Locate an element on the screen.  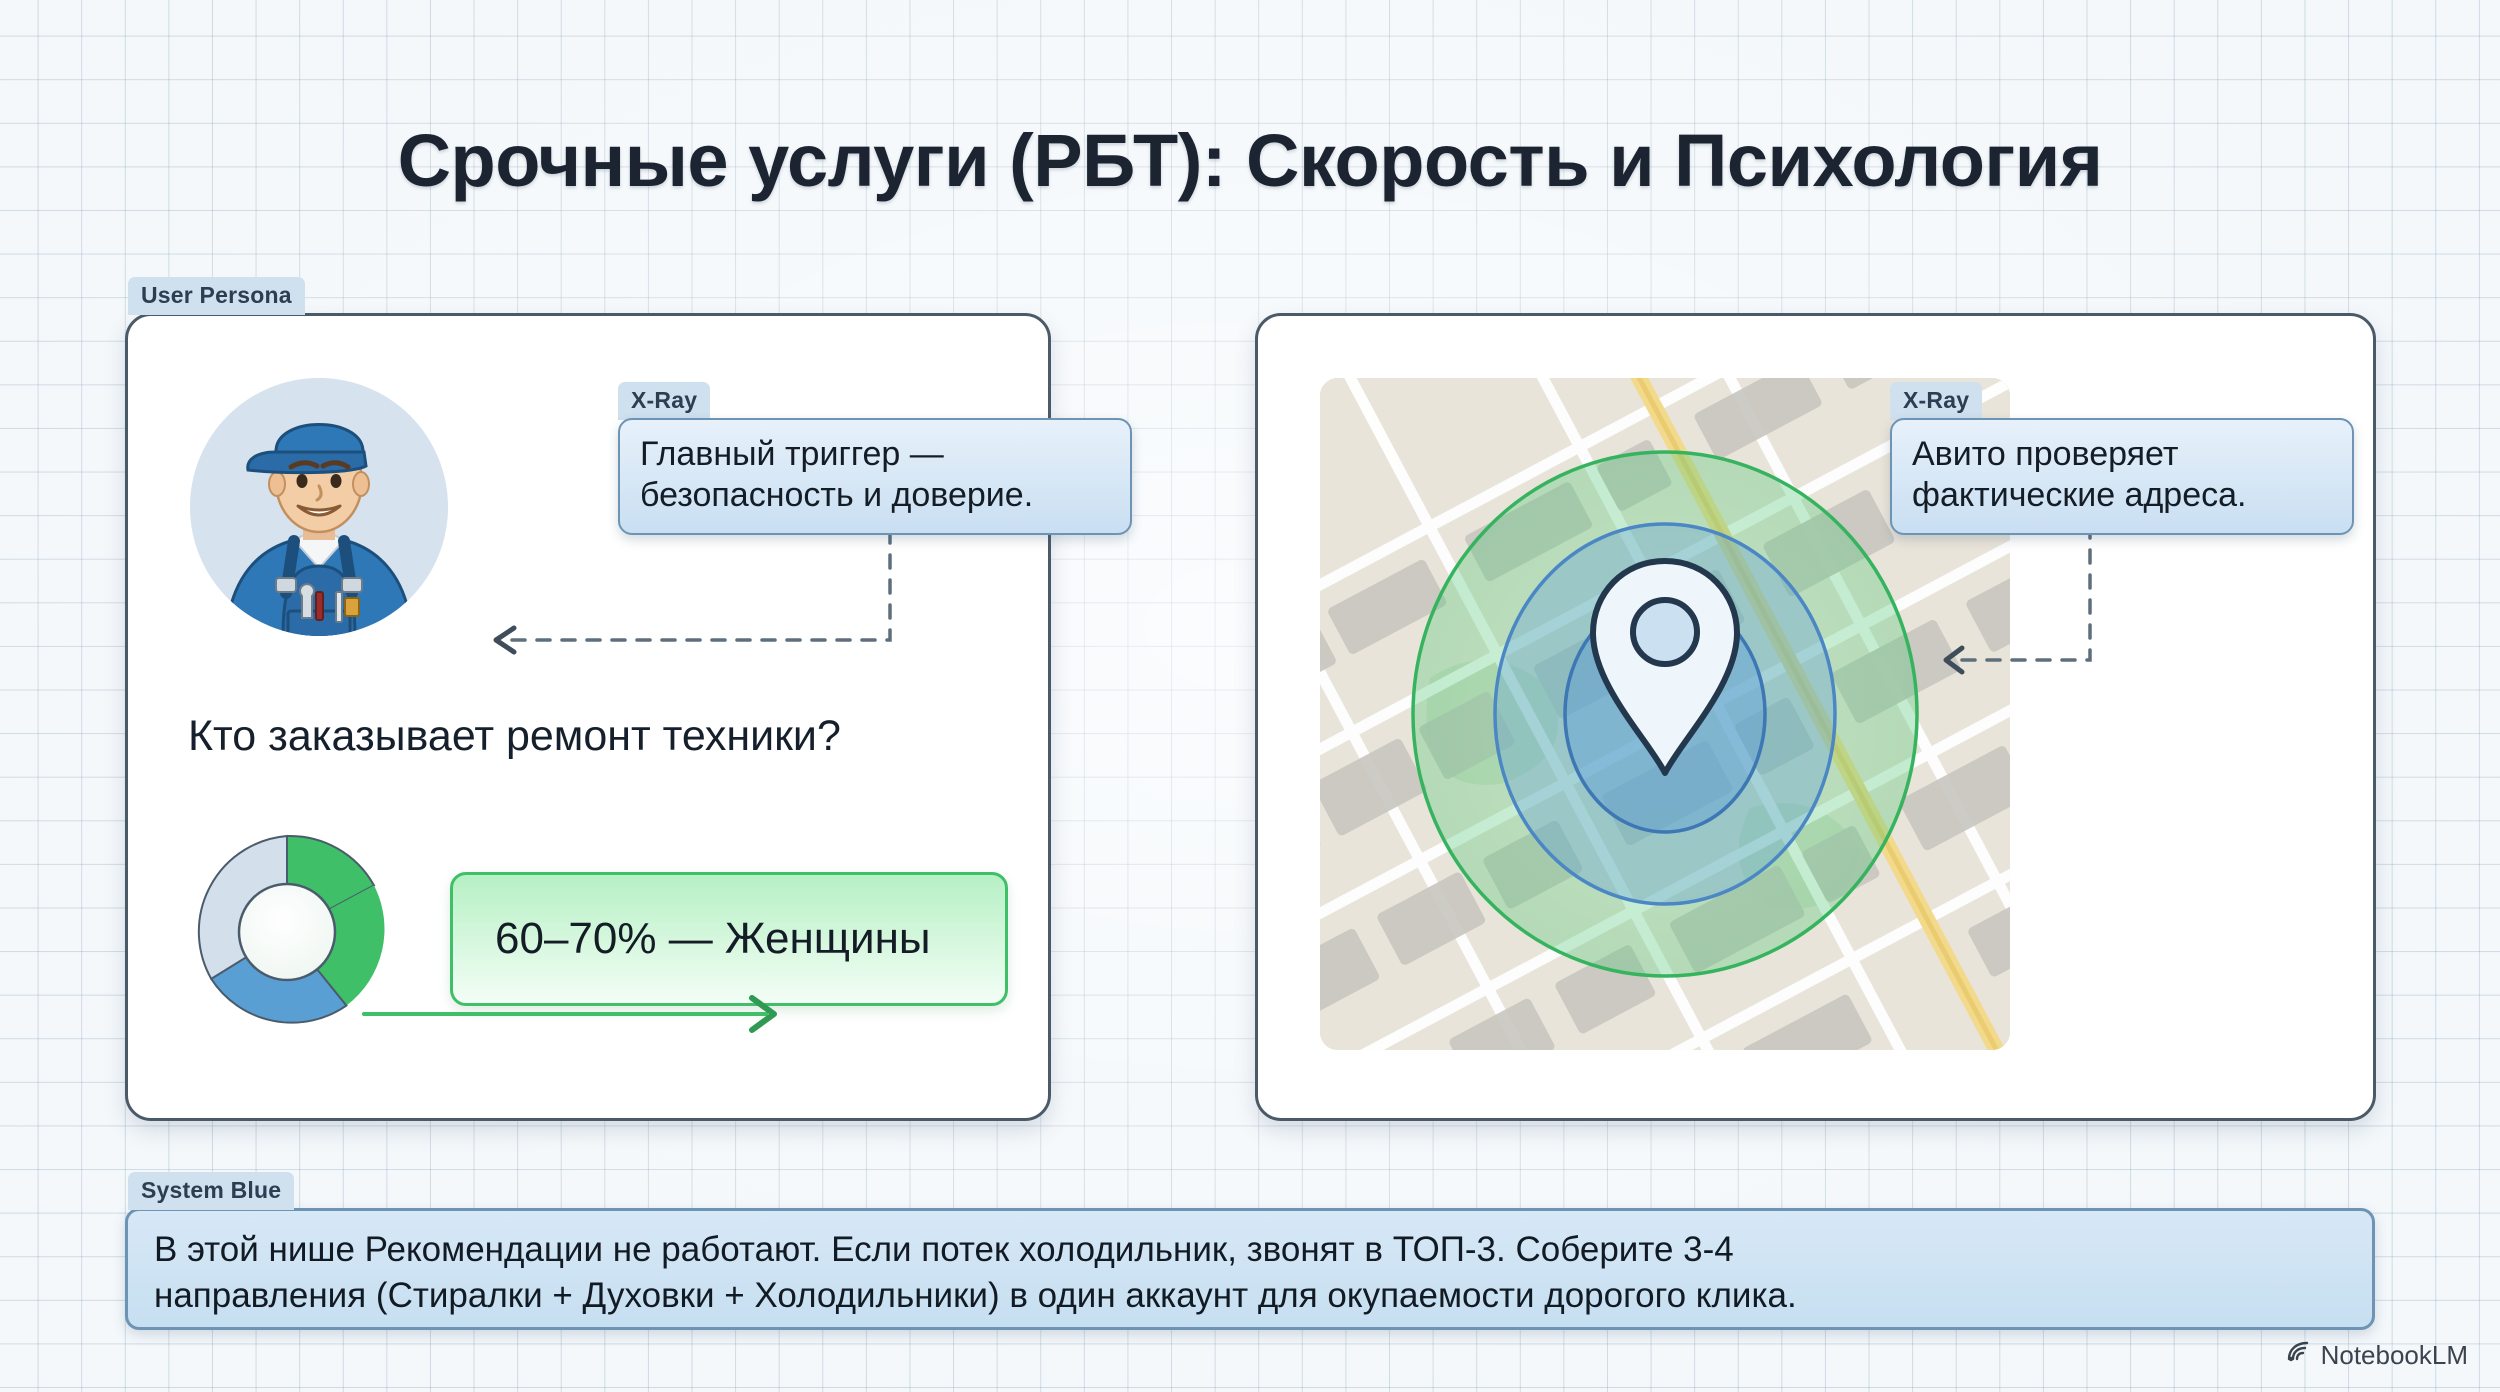
connector-geo is located at coordinates (2017, 586).